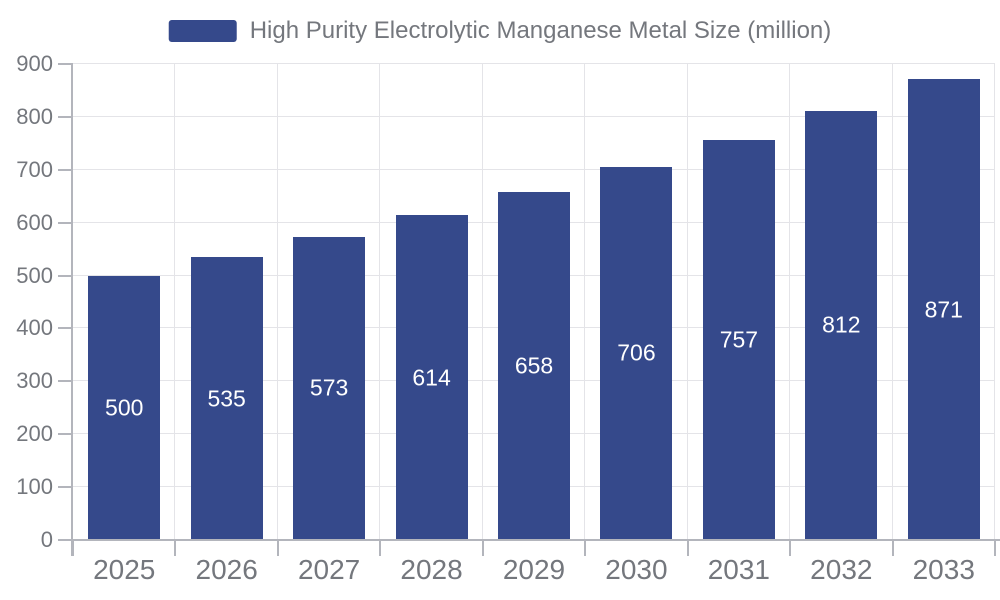  Describe the element at coordinates (34, 434) in the screenshot. I see `y-axis-label: 200` at that location.